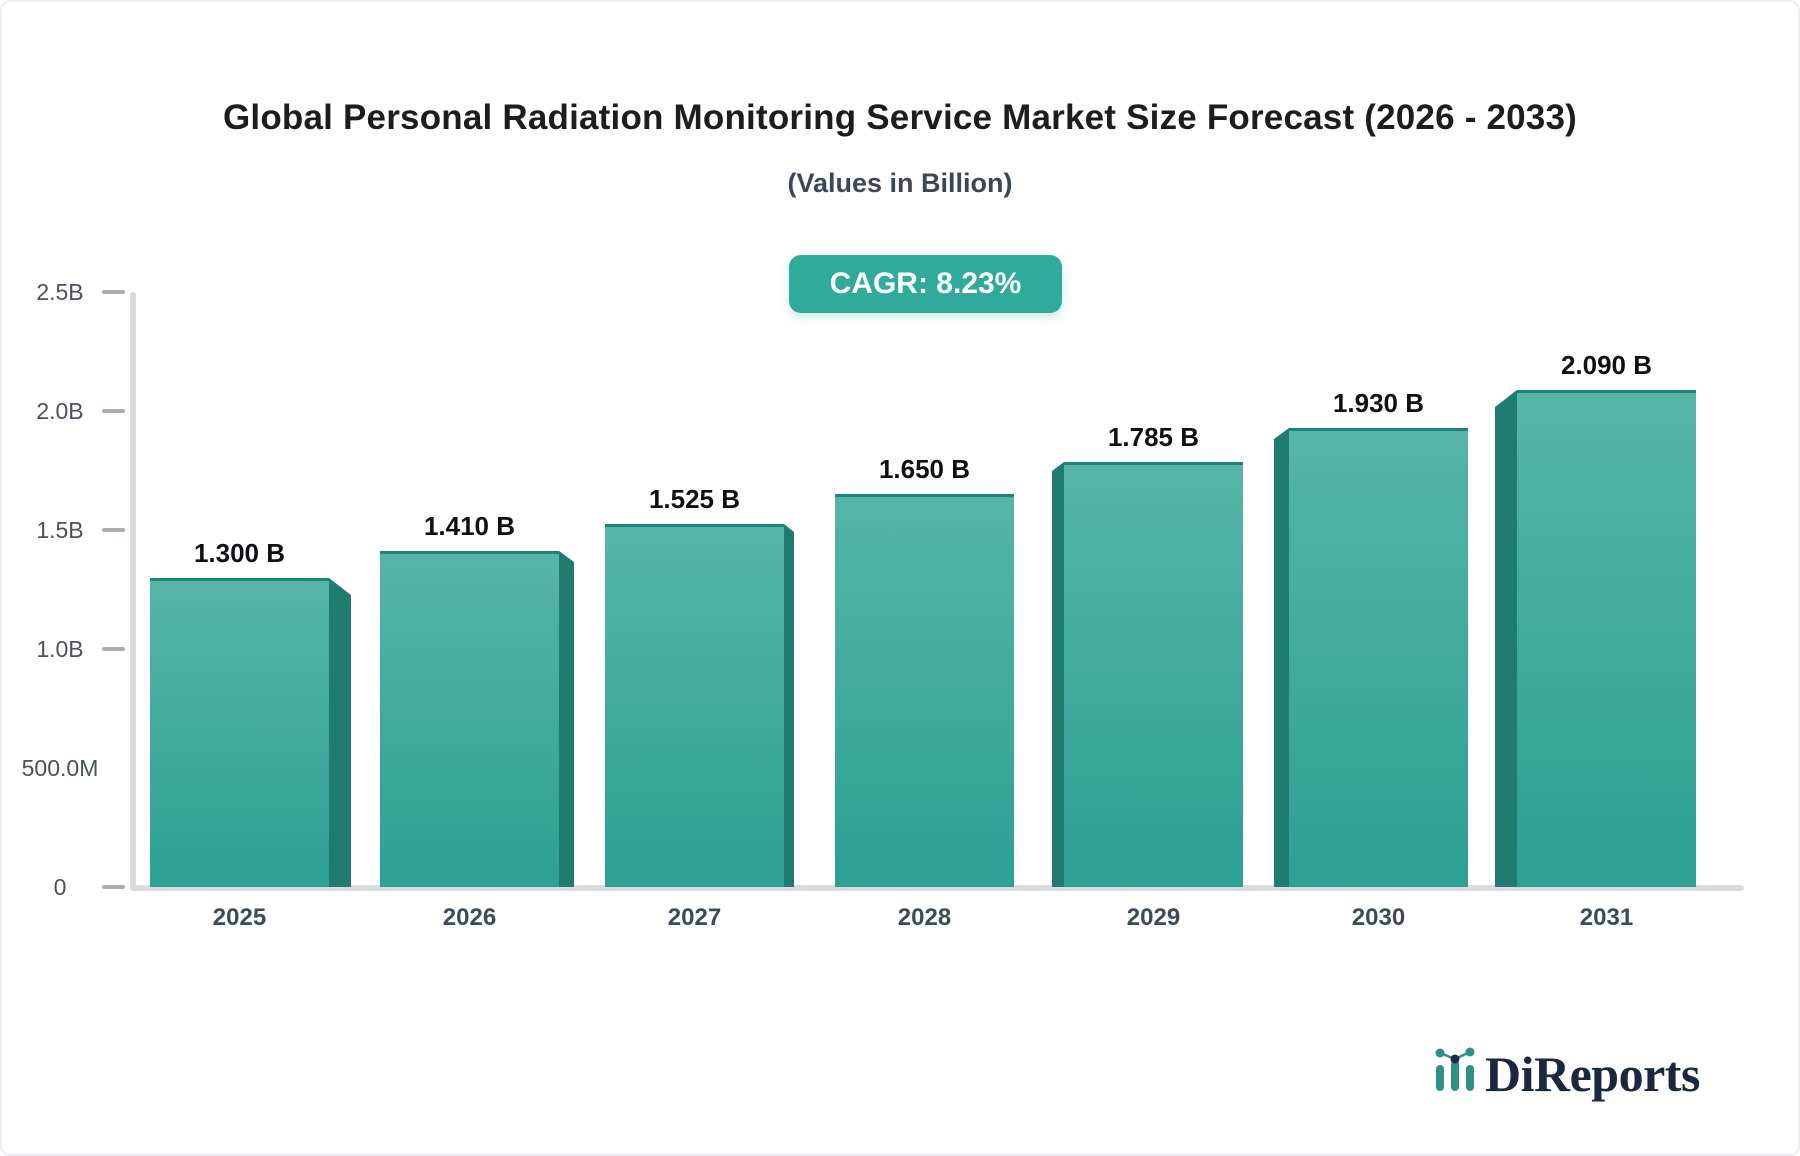 The image size is (1800, 1156). I want to click on x-axis-label-2028: 2028, so click(924, 917).